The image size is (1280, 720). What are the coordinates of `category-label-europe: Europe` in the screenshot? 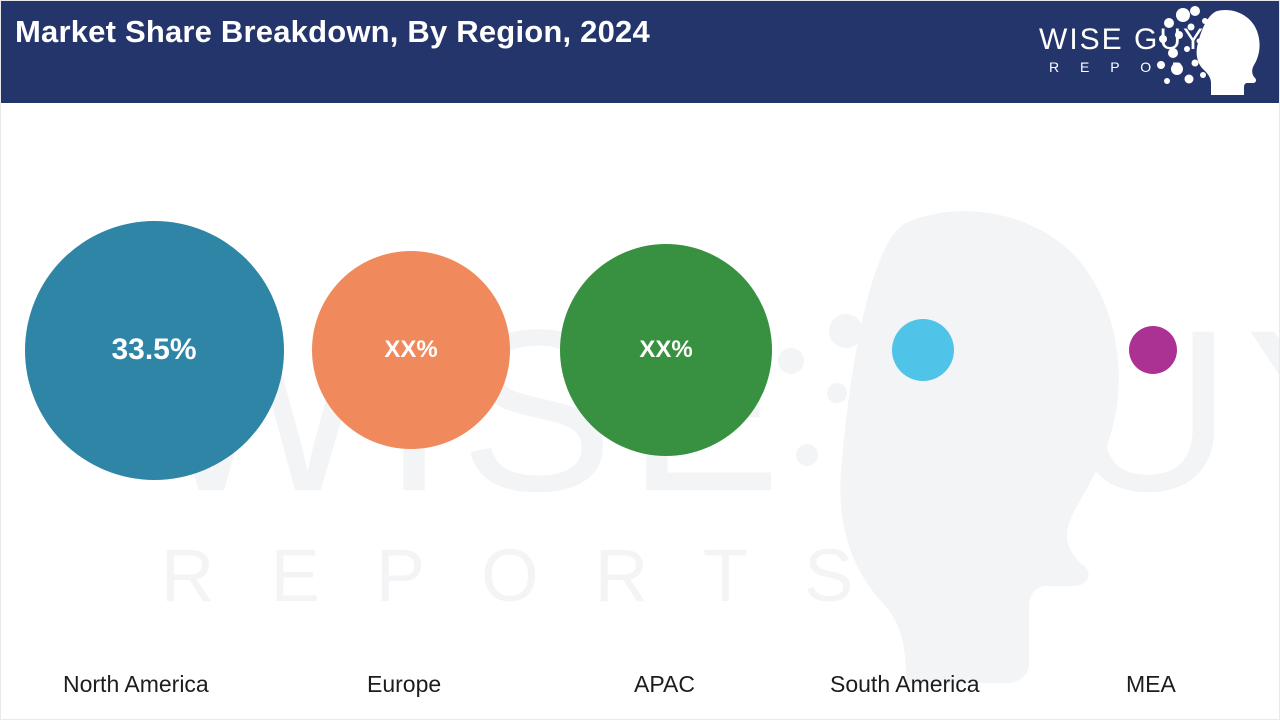 It's located at (404, 684).